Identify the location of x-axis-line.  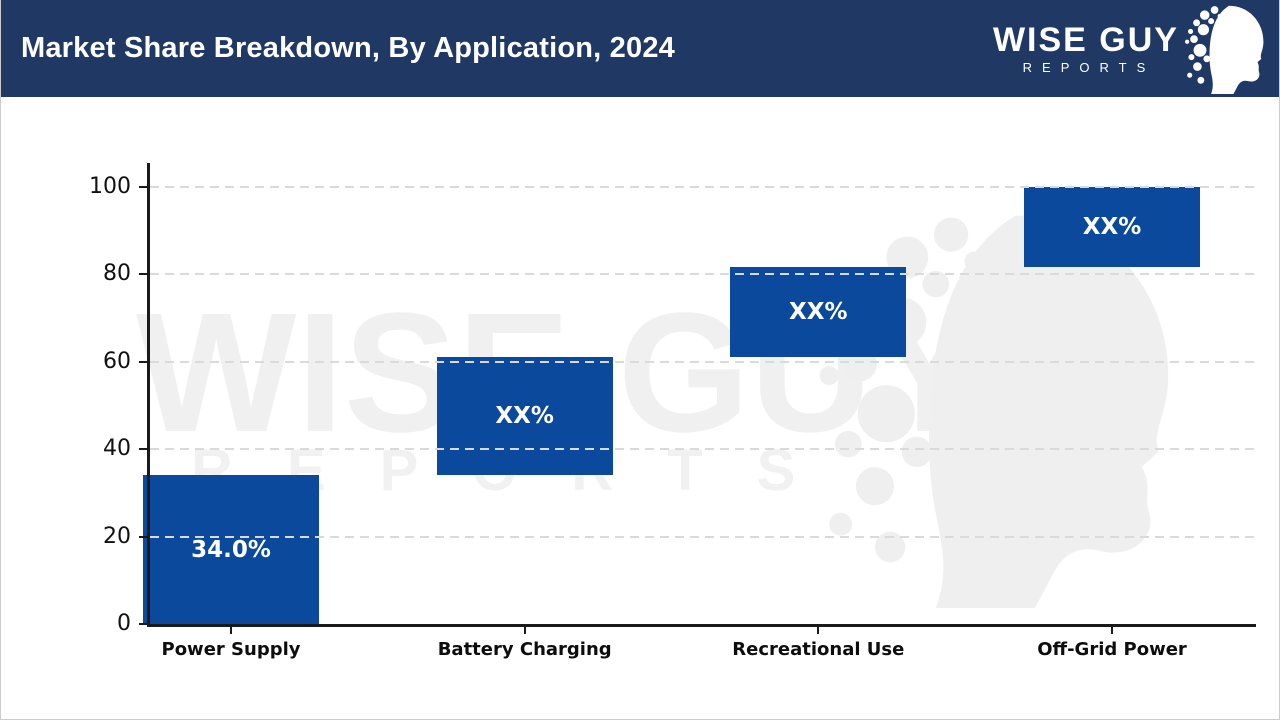
(701, 625).